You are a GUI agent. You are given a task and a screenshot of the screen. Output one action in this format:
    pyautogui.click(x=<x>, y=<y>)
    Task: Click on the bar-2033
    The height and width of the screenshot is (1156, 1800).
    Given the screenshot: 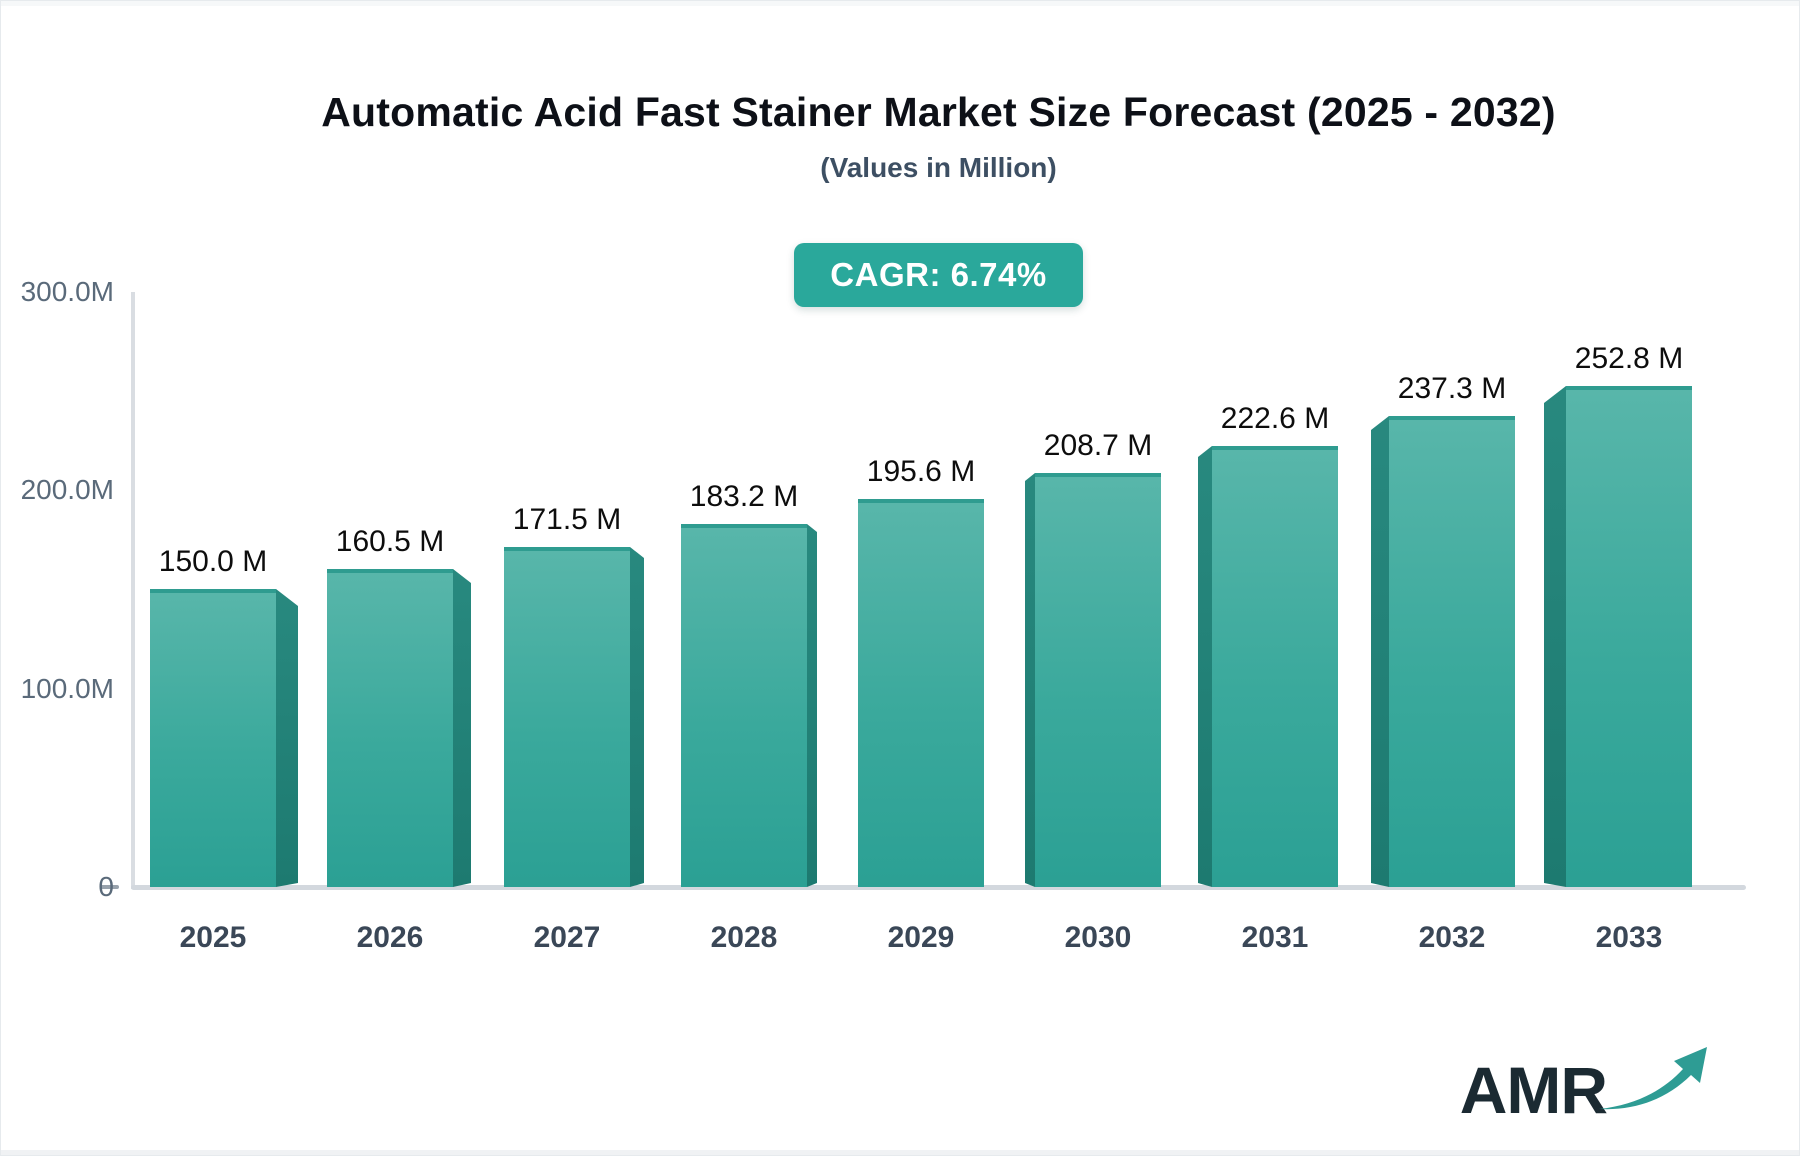 What is the action you would take?
    pyautogui.click(x=1629, y=636)
    